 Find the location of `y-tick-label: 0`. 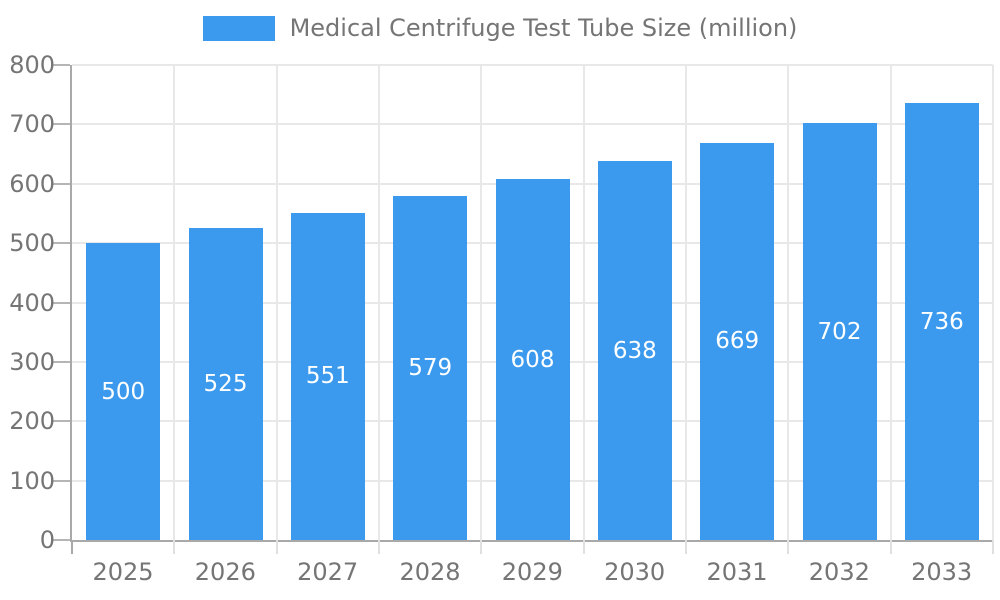

y-tick-label: 0 is located at coordinates (47, 540).